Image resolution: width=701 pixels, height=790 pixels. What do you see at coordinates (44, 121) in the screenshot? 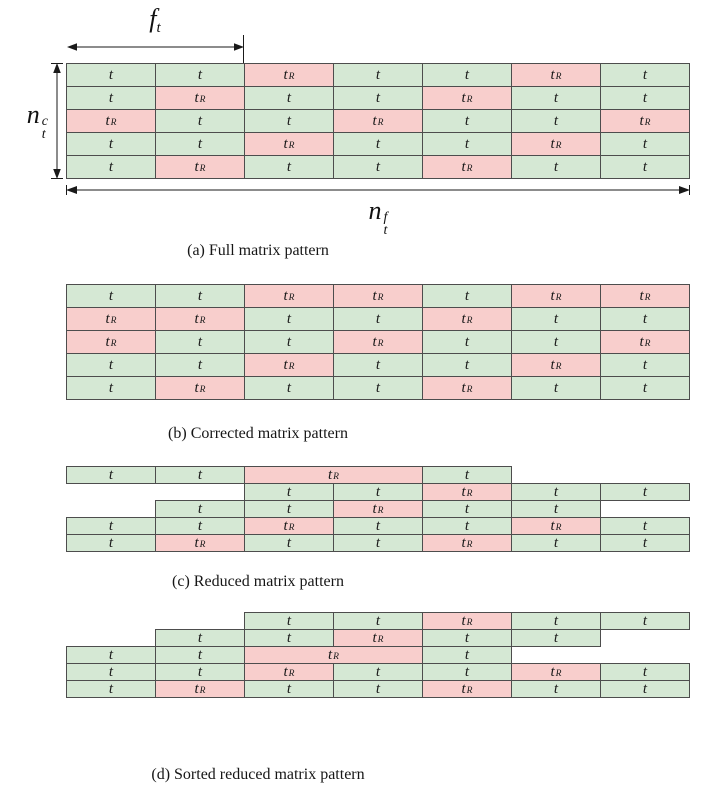
I see `nc-label-superscript: c` at bounding box center [44, 121].